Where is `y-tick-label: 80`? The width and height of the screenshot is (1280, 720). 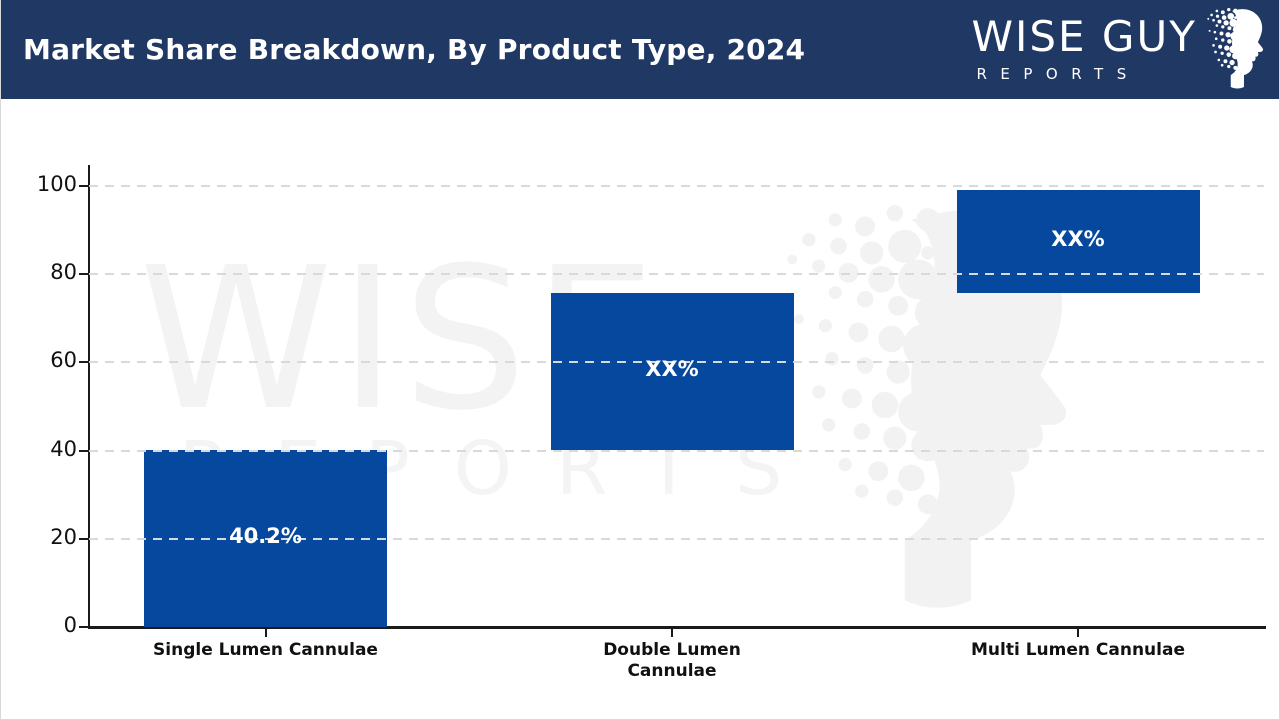 y-tick-label: 80 is located at coordinates (63, 272).